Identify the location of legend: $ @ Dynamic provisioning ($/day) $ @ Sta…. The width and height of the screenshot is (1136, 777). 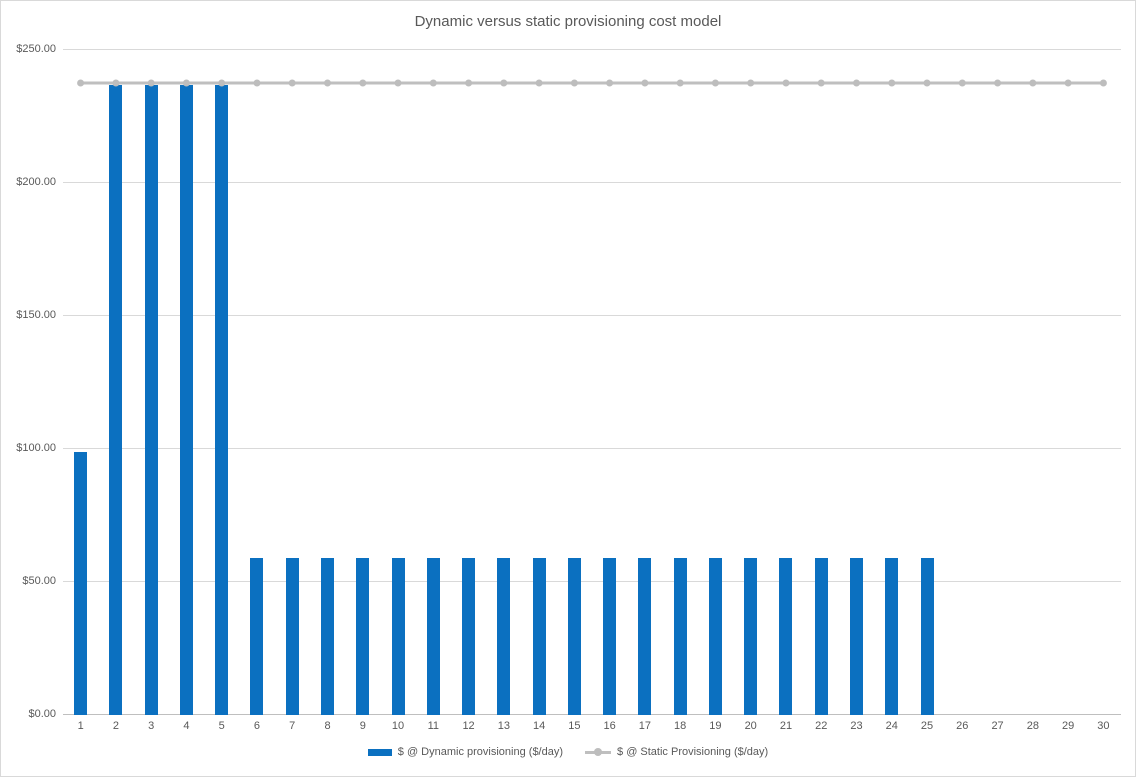
(568, 752).